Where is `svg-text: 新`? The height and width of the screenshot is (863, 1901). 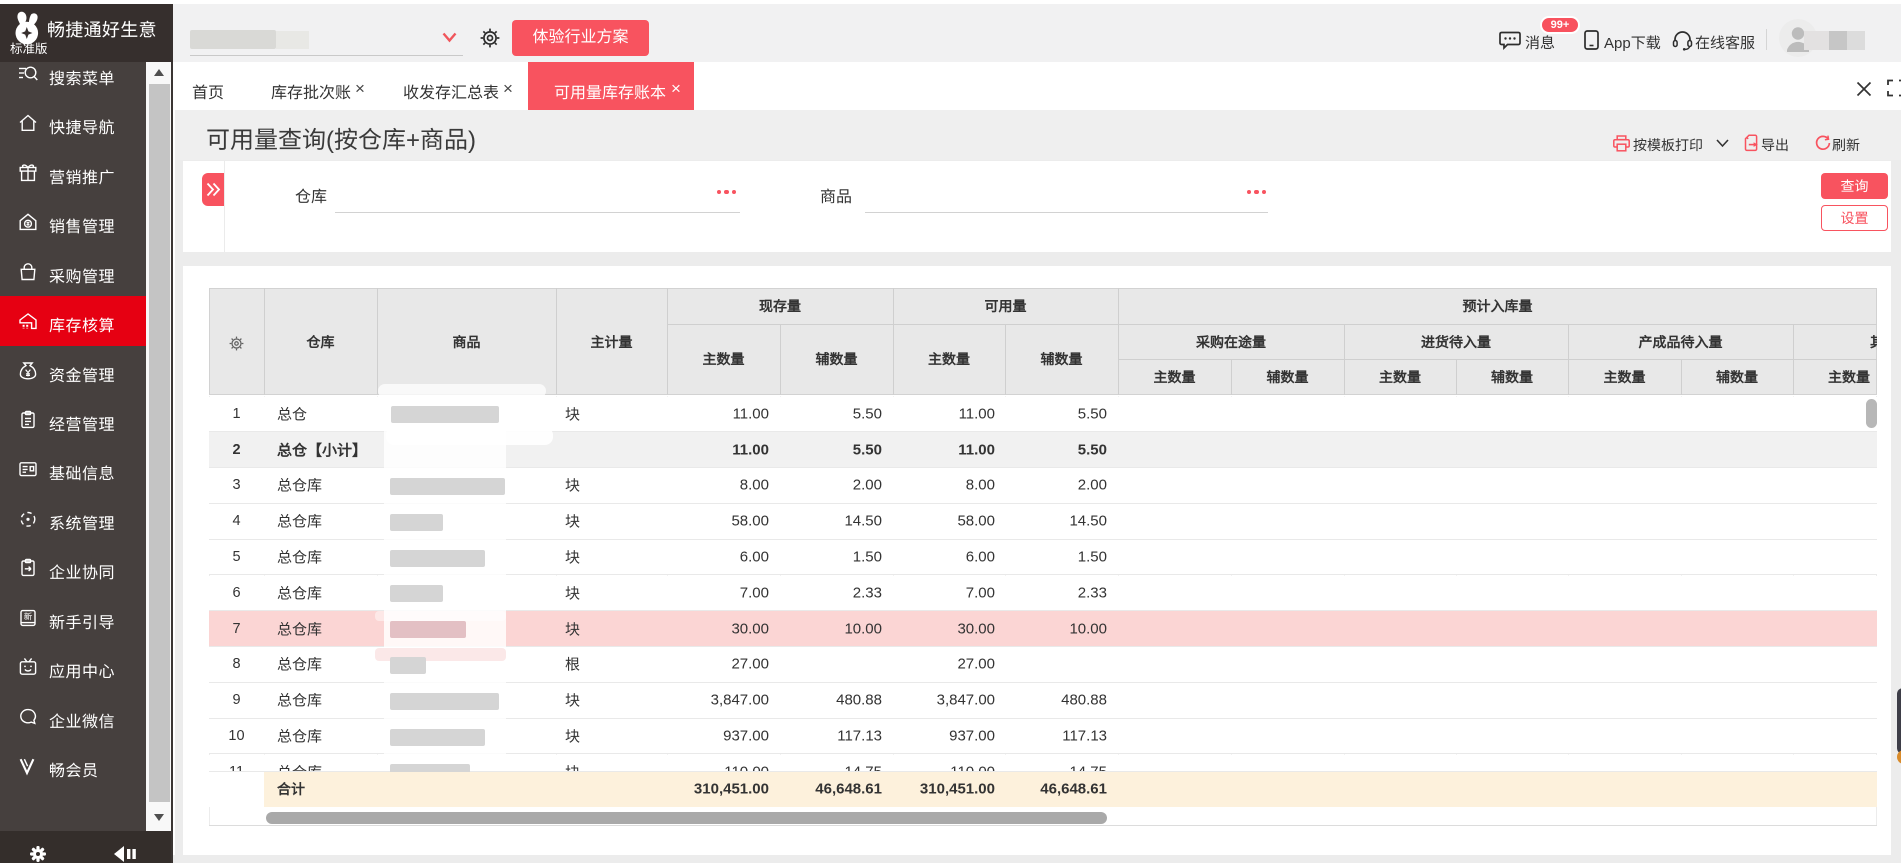
svg-text: 新 is located at coordinates (28, 616).